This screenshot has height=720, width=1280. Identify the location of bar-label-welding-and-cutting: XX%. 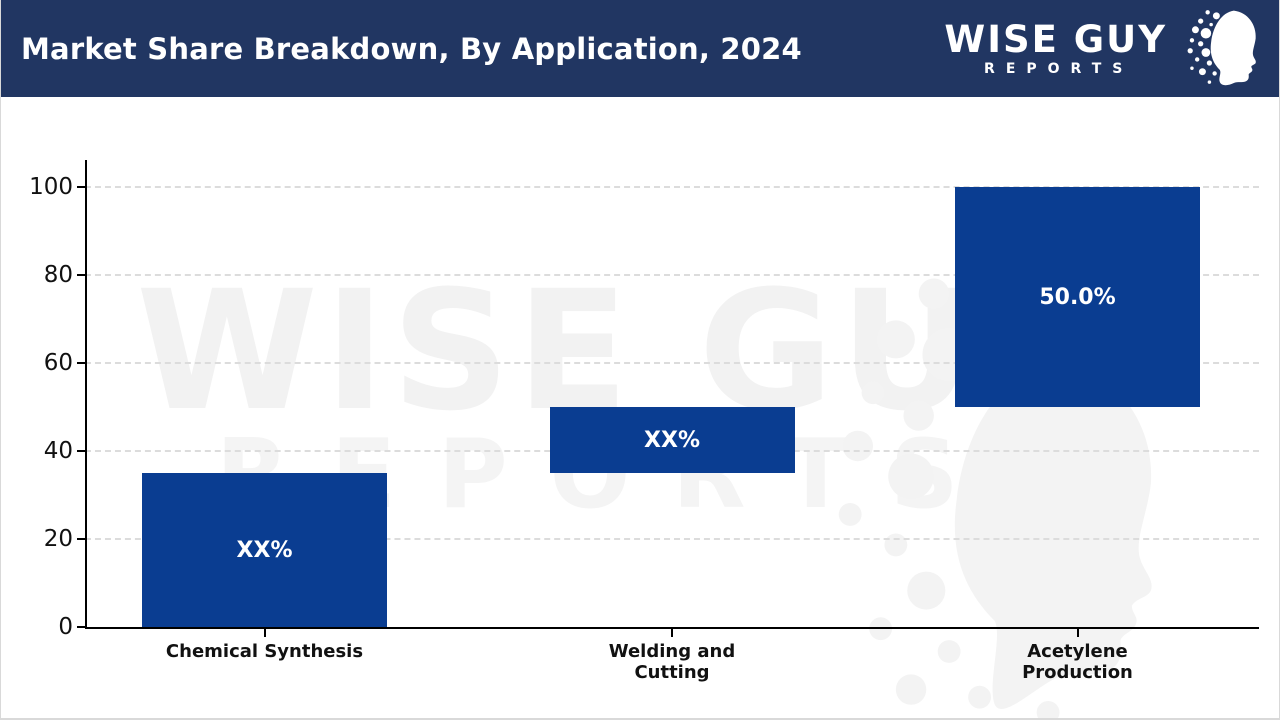
(672, 440).